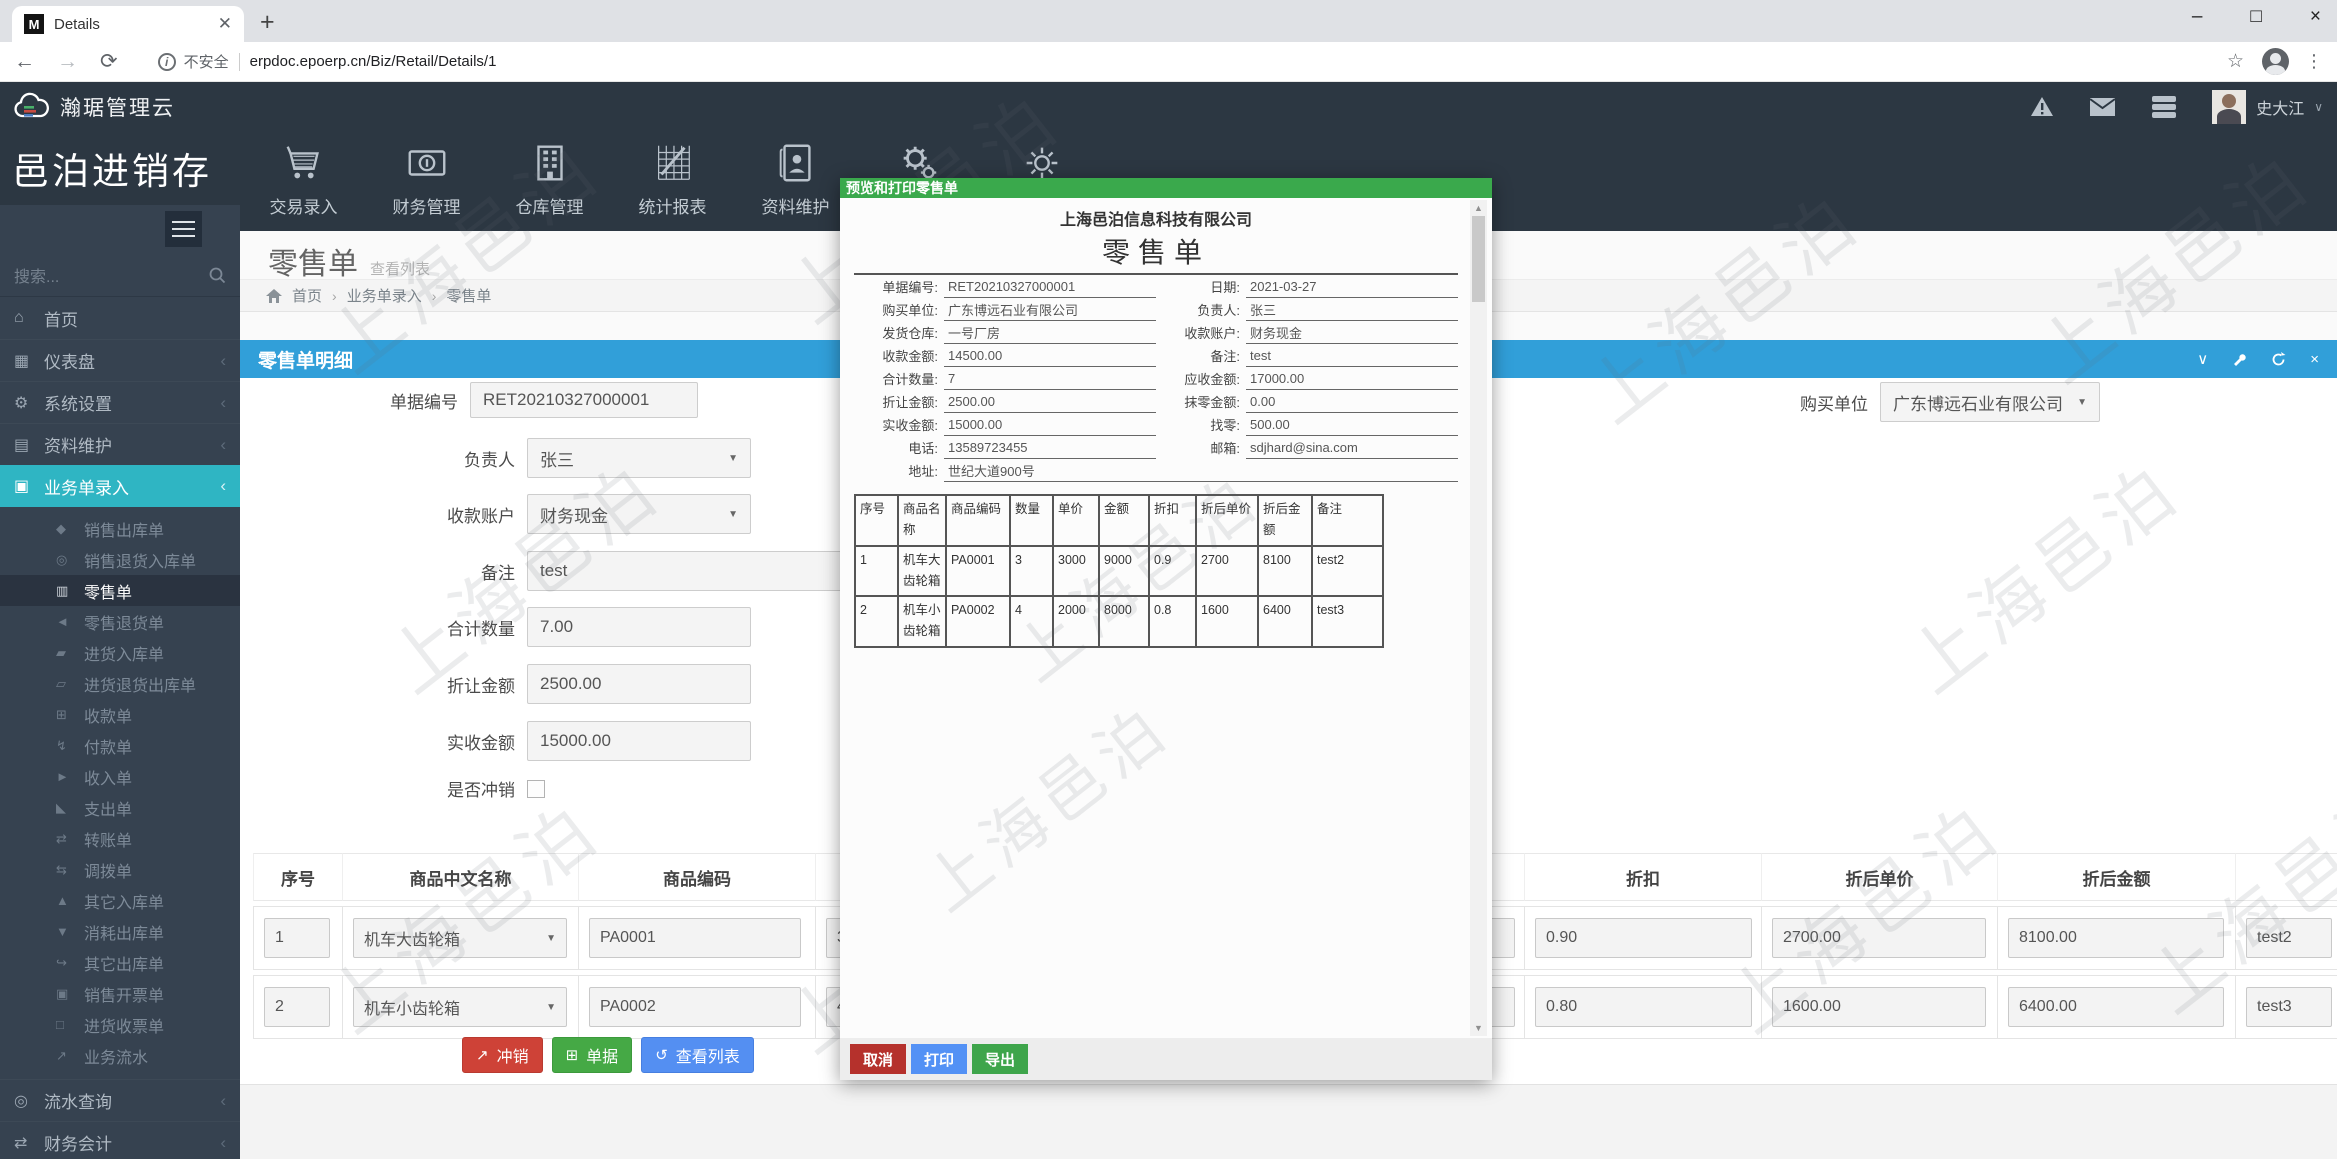 The image size is (2337, 1159). Describe the element at coordinates (697, 1055) in the screenshot. I see `view-list-button: ↺ 查看列表` at that location.